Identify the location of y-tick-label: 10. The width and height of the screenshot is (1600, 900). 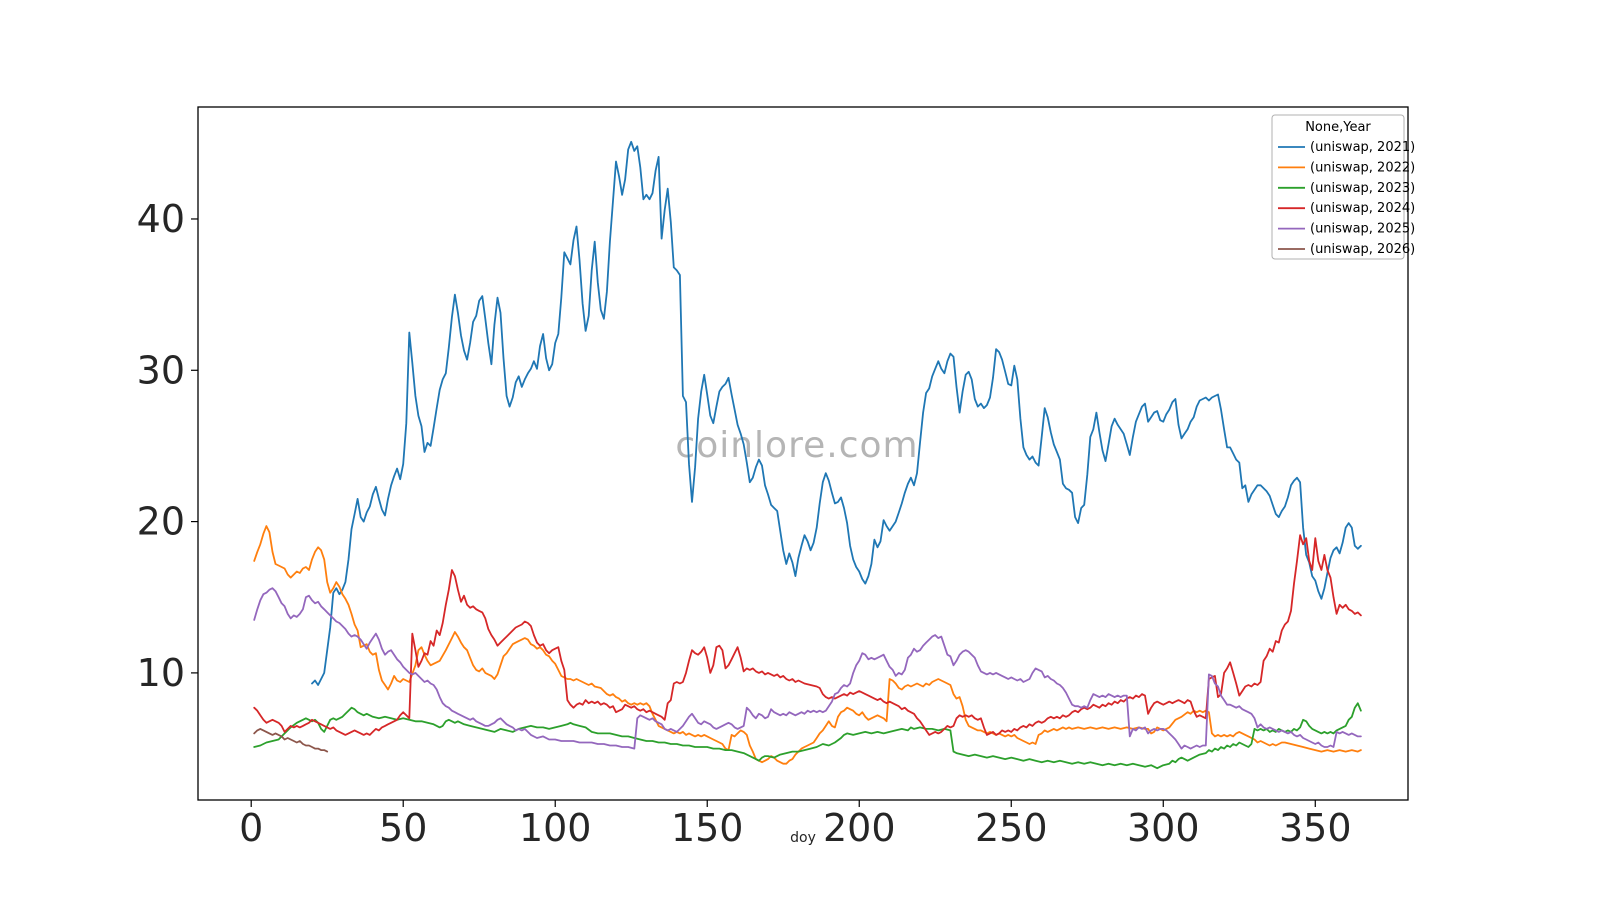
(161, 673).